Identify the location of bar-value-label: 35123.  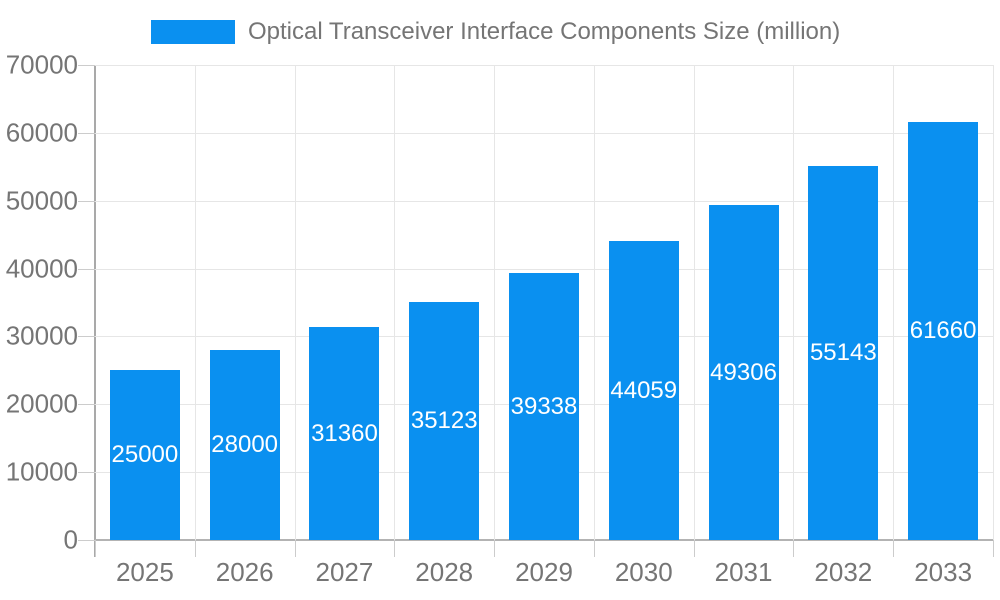
(444, 420).